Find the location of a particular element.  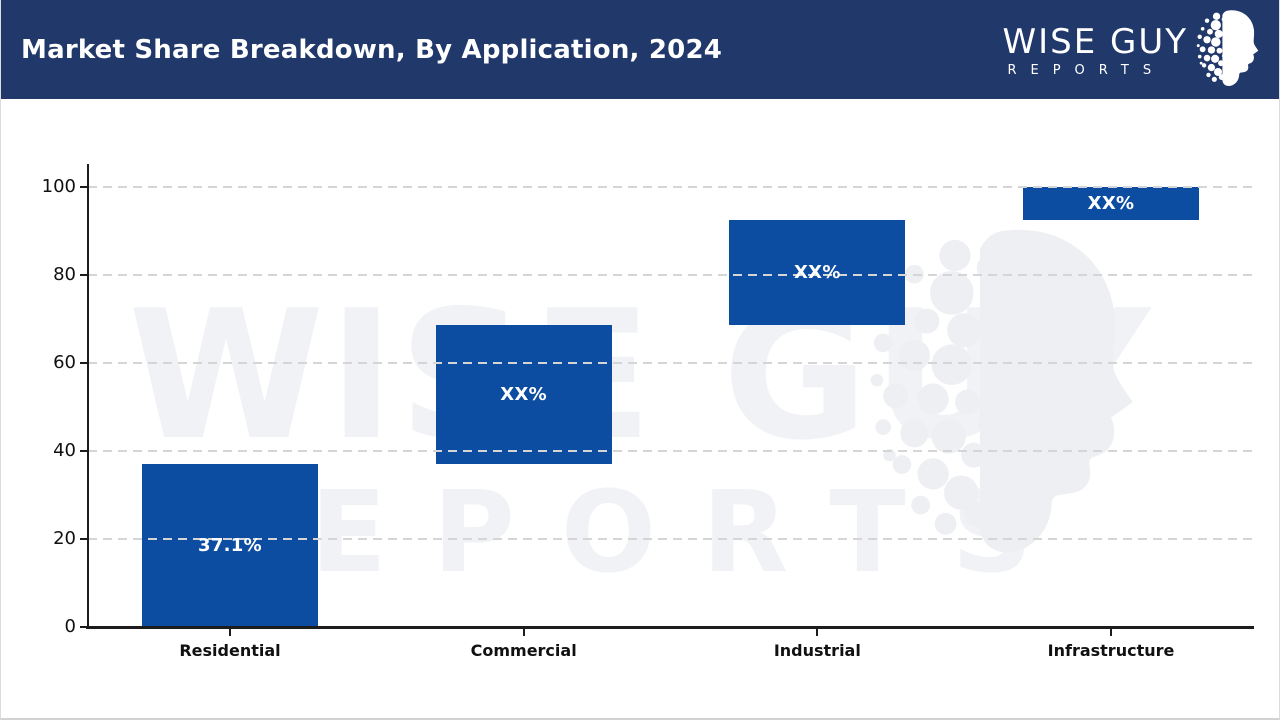

x-axis-label-1: Commercial is located at coordinates (523, 650).